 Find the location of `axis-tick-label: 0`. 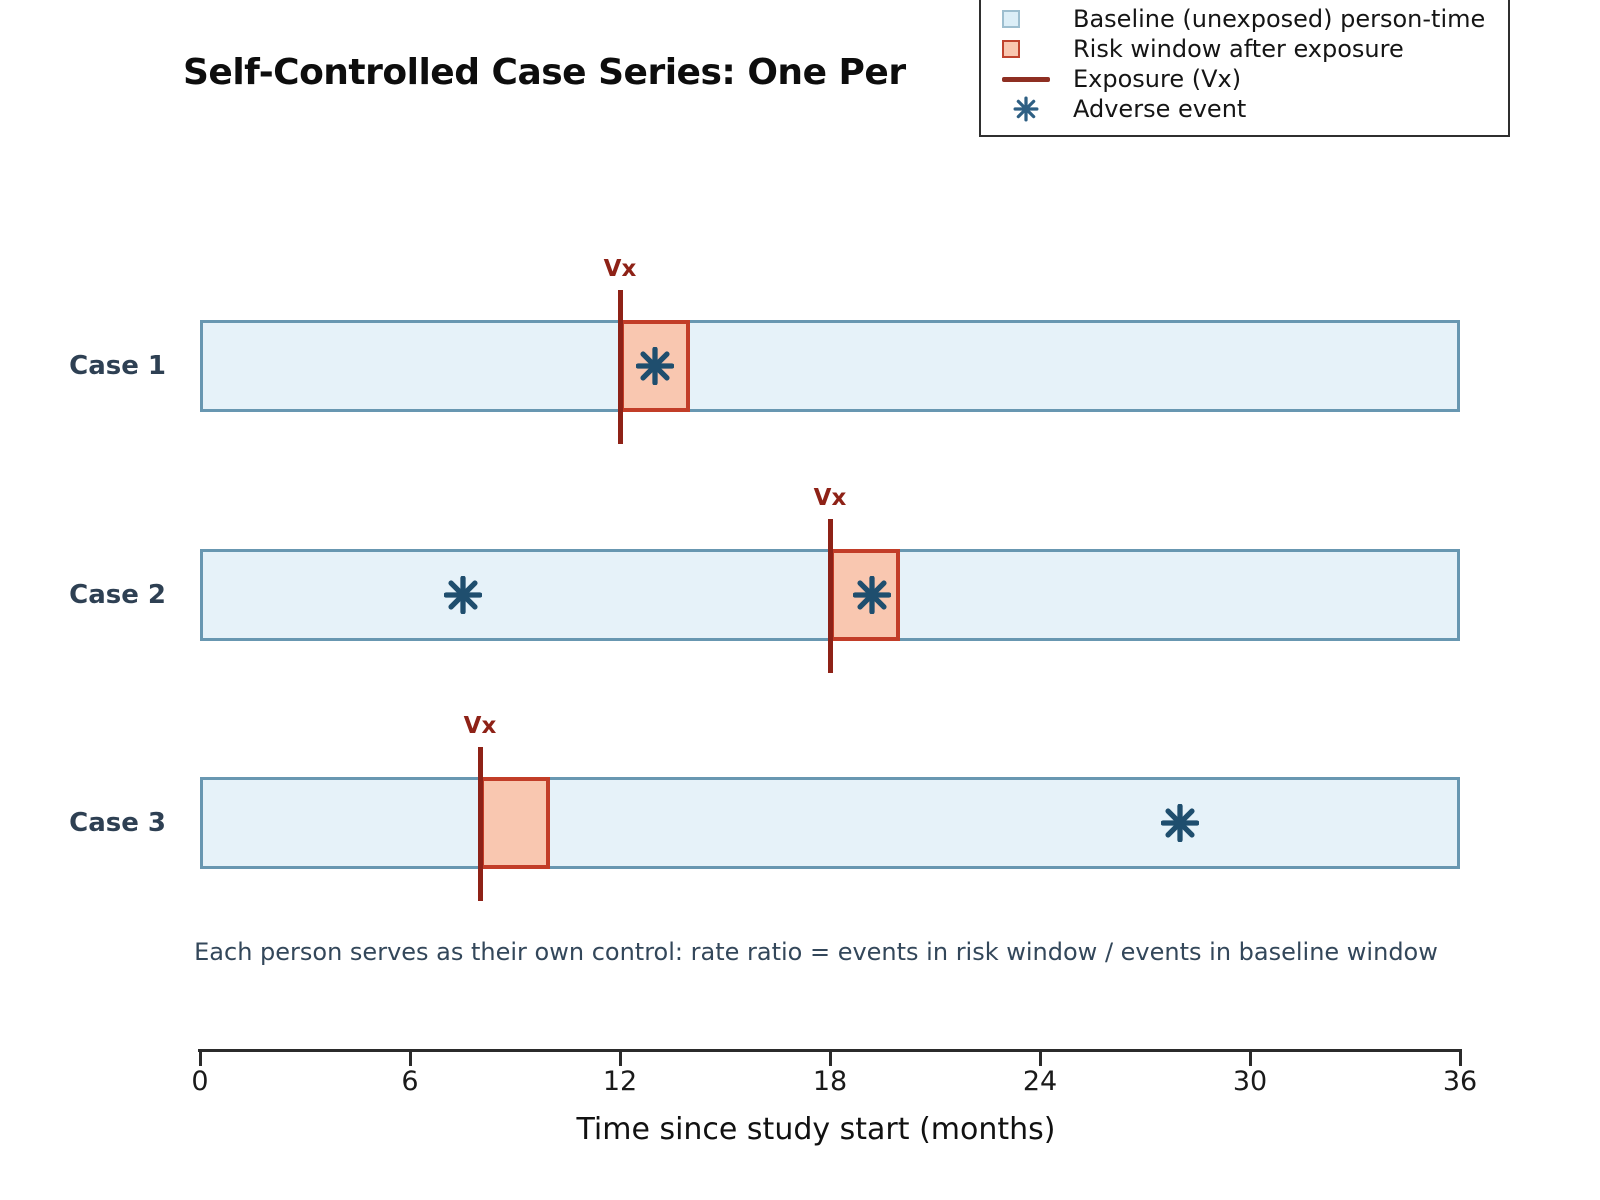

axis-tick-label: 0 is located at coordinates (200, 1081).